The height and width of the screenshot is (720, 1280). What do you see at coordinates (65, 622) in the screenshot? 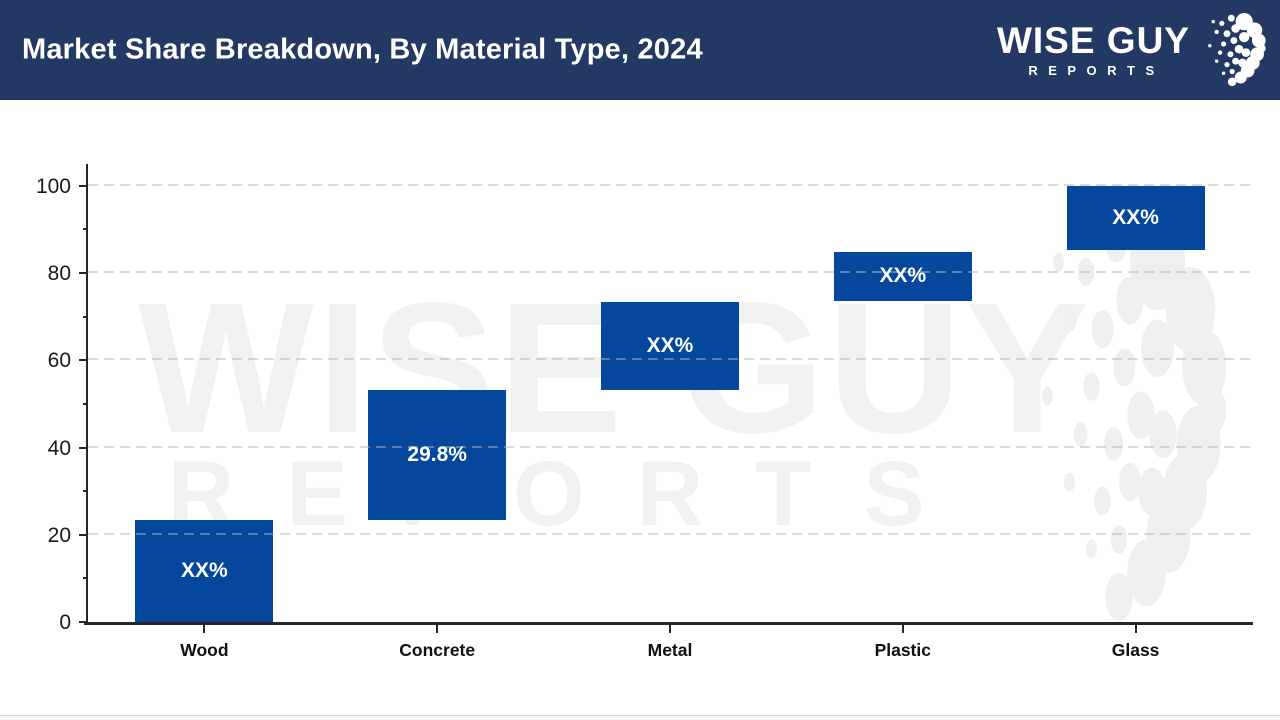
I see `y-axis-tick-label: 0` at bounding box center [65, 622].